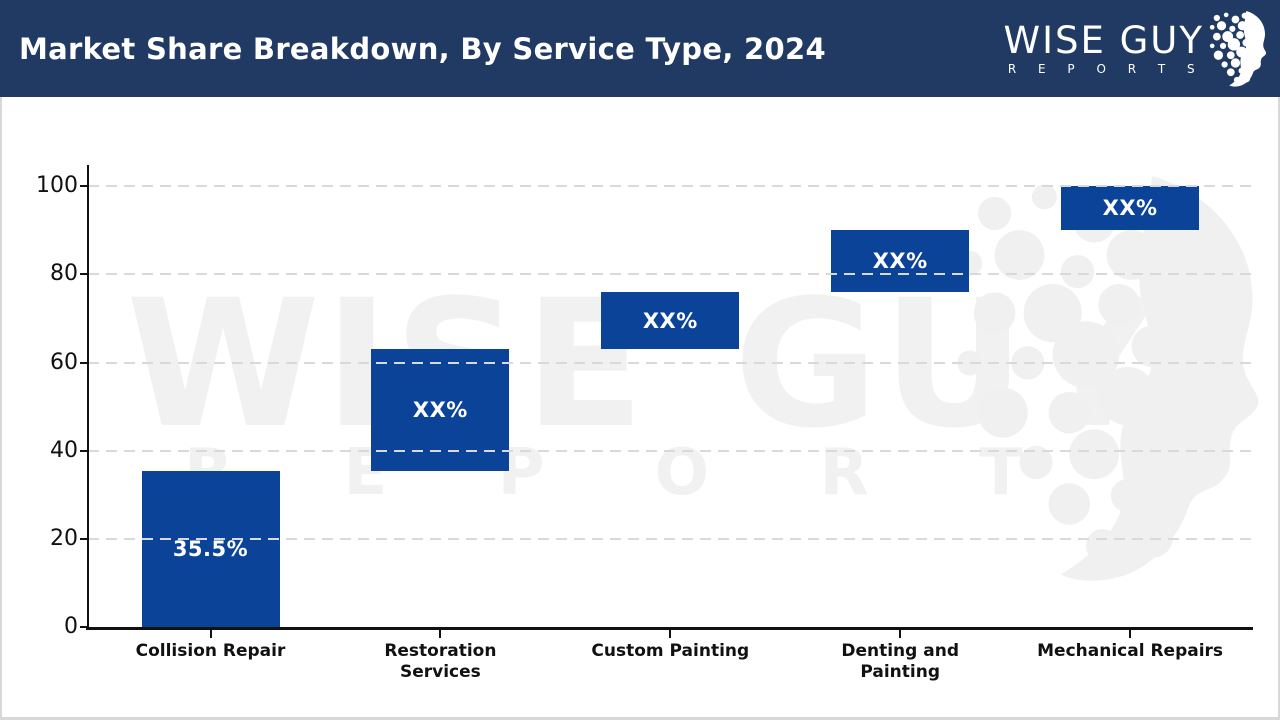 The width and height of the screenshot is (1280, 720). What do you see at coordinates (440, 651) in the screenshot?
I see `category-label-line: Restoration` at bounding box center [440, 651].